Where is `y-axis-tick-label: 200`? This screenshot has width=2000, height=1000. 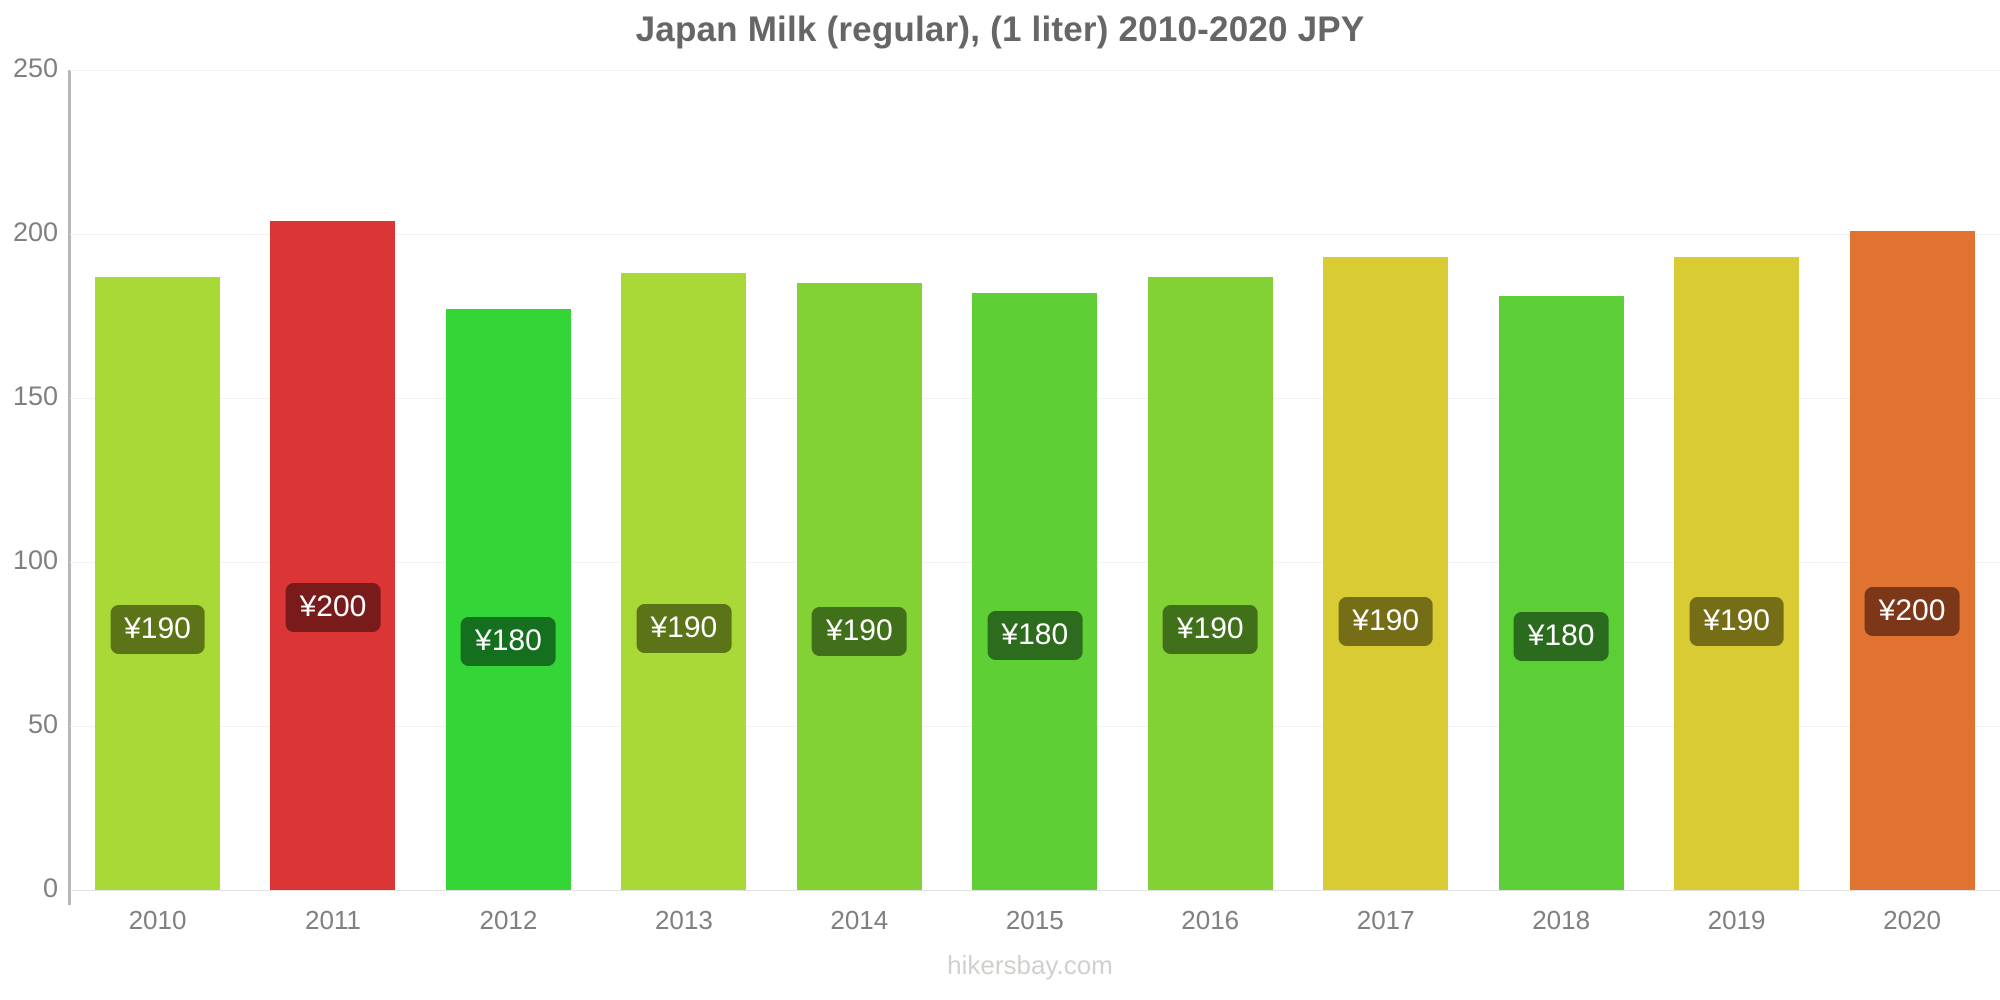 y-axis-tick-label: 200 is located at coordinates (35, 232).